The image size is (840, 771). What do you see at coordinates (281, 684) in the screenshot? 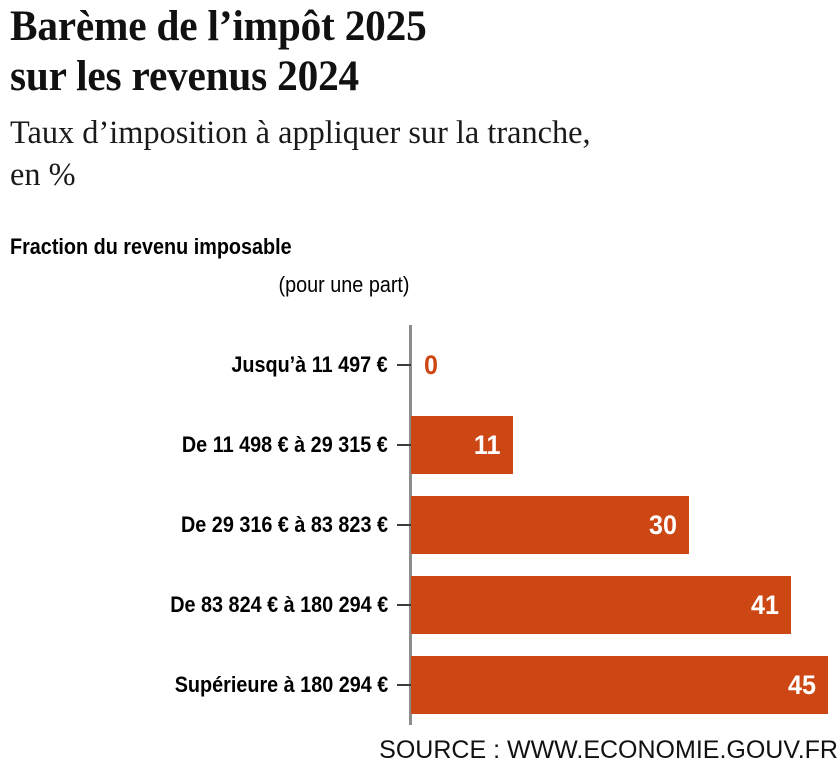
I see `bar-category-label-text: Supérieure à 180 294 €` at bounding box center [281, 684].